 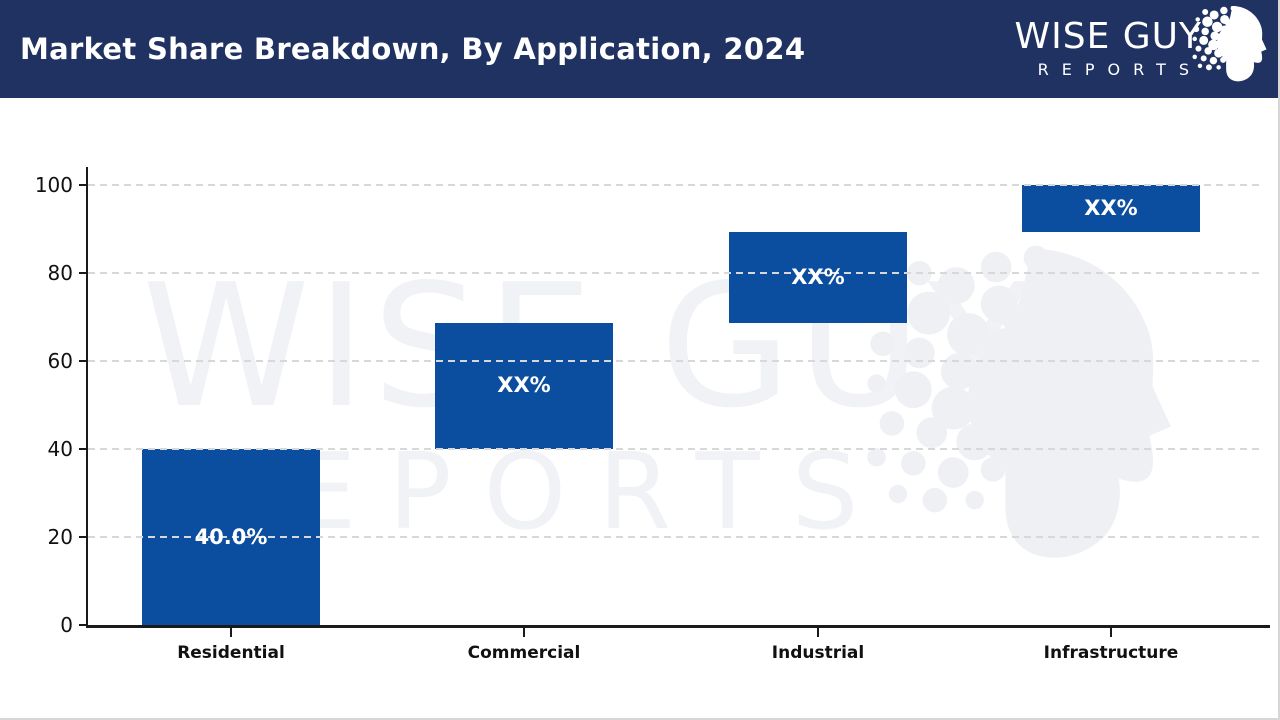 What do you see at coordinates (60, 273) in the screenshot?
I see `y-axis-label: 80` at bounding box center [60, 273].